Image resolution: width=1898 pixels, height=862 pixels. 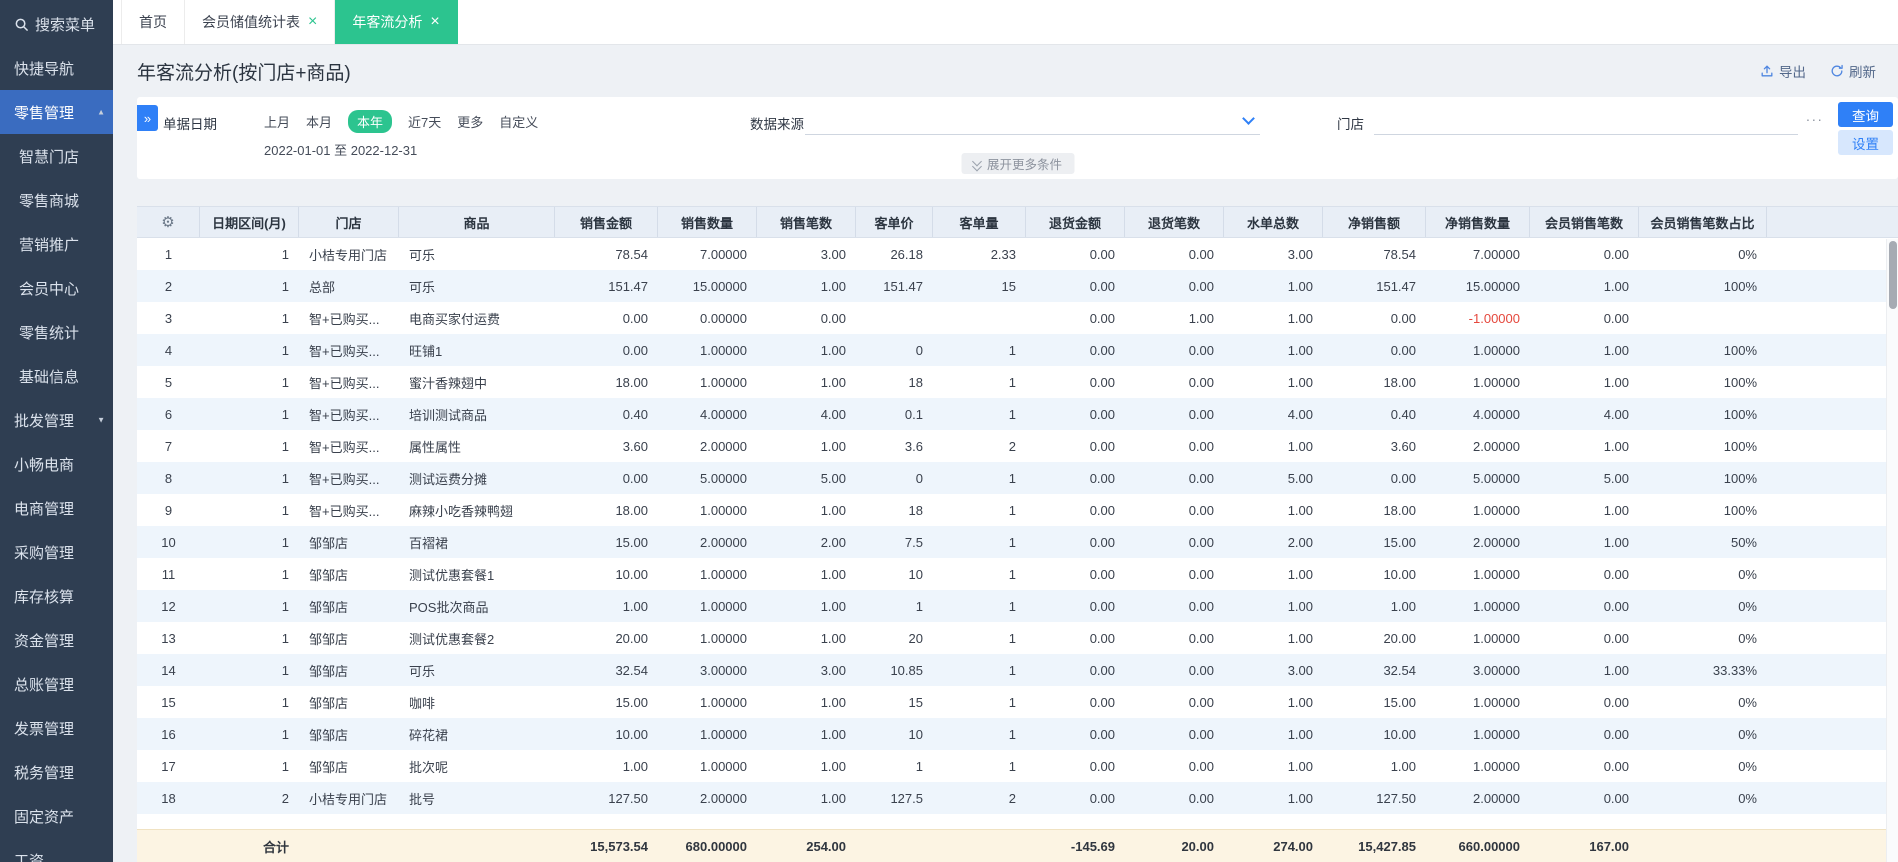 What do you see at coordinates (249, 222) in the screenshot?
I see `column-header: 日期区间(月)` at bounding box center [249, 222].